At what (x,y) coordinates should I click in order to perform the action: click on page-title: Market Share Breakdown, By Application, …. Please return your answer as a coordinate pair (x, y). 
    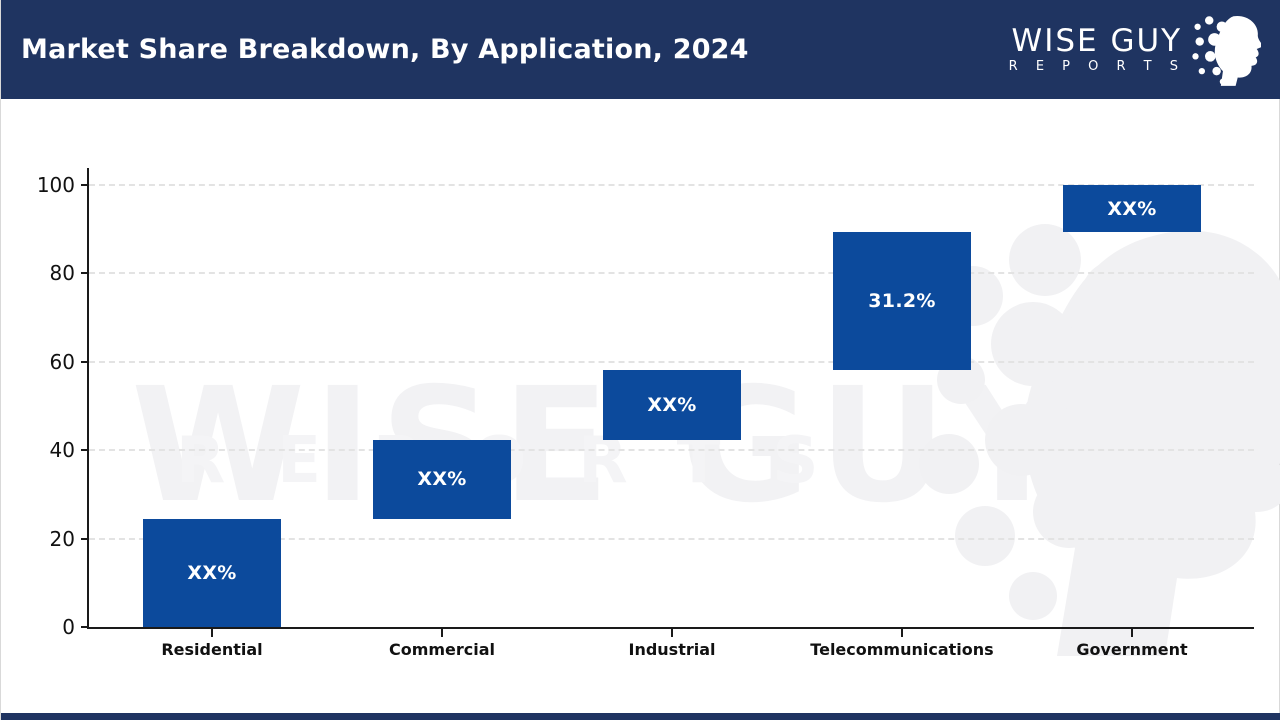
    Looking at the image, I should click on (385, 49).